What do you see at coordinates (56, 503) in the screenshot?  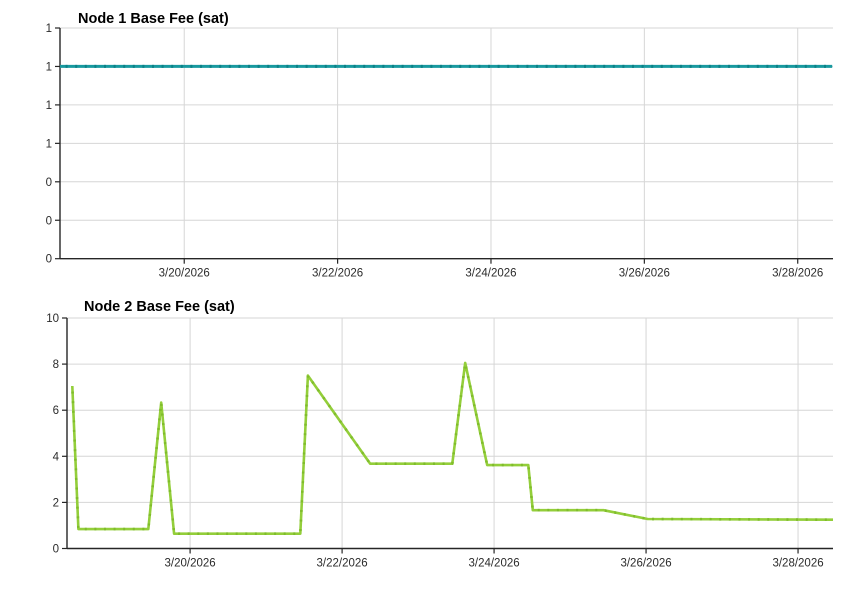 I see `y-tick-label: 2` at bounding box center [56, 503].